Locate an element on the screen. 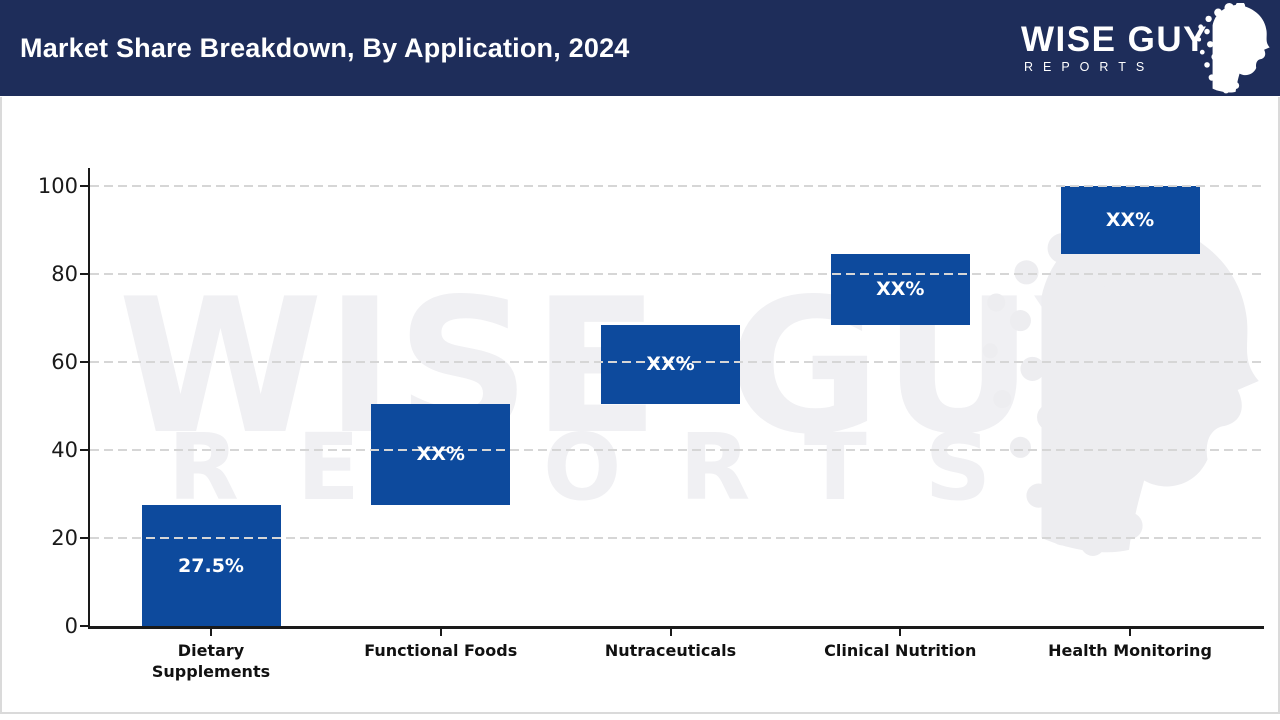 The height and width of the screenshot is (720, 1280). brand-subtitle: REPORTS is located at coordinates (1089, 67).